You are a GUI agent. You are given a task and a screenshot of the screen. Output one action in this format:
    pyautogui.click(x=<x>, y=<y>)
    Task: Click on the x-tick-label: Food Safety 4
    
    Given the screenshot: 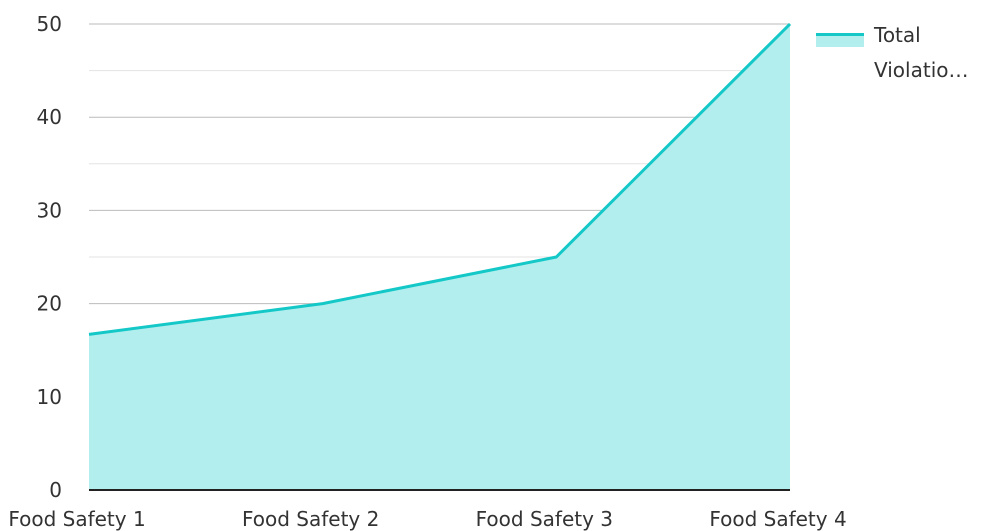 What is the action you would take?
    pyautogui.click(x=777, y=519)
    